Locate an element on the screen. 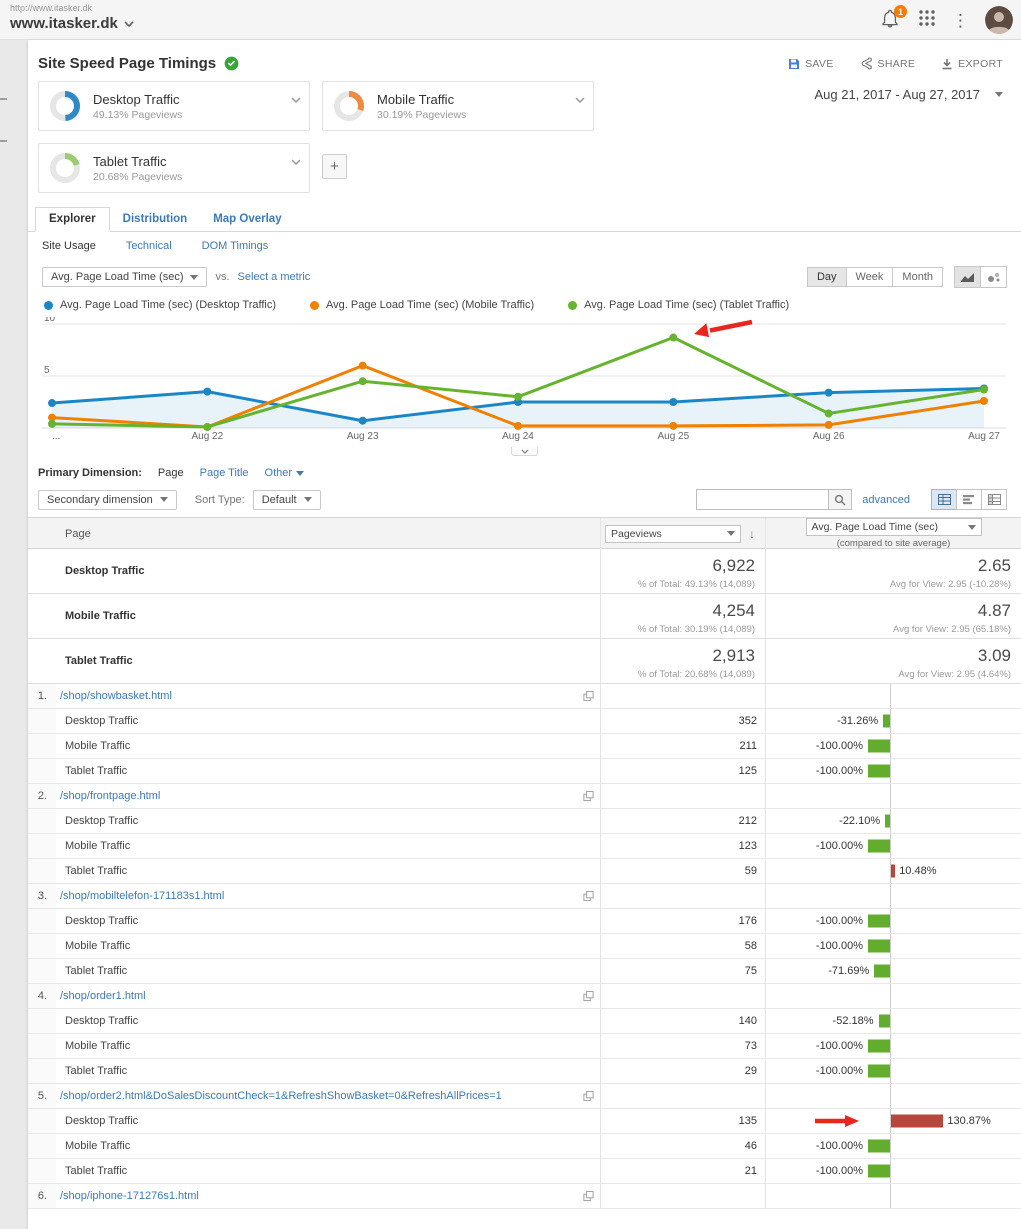 The width and height of the screenshot is (1021, 1229). pageviews-value: 140 is located at coordinates (682, 1021).